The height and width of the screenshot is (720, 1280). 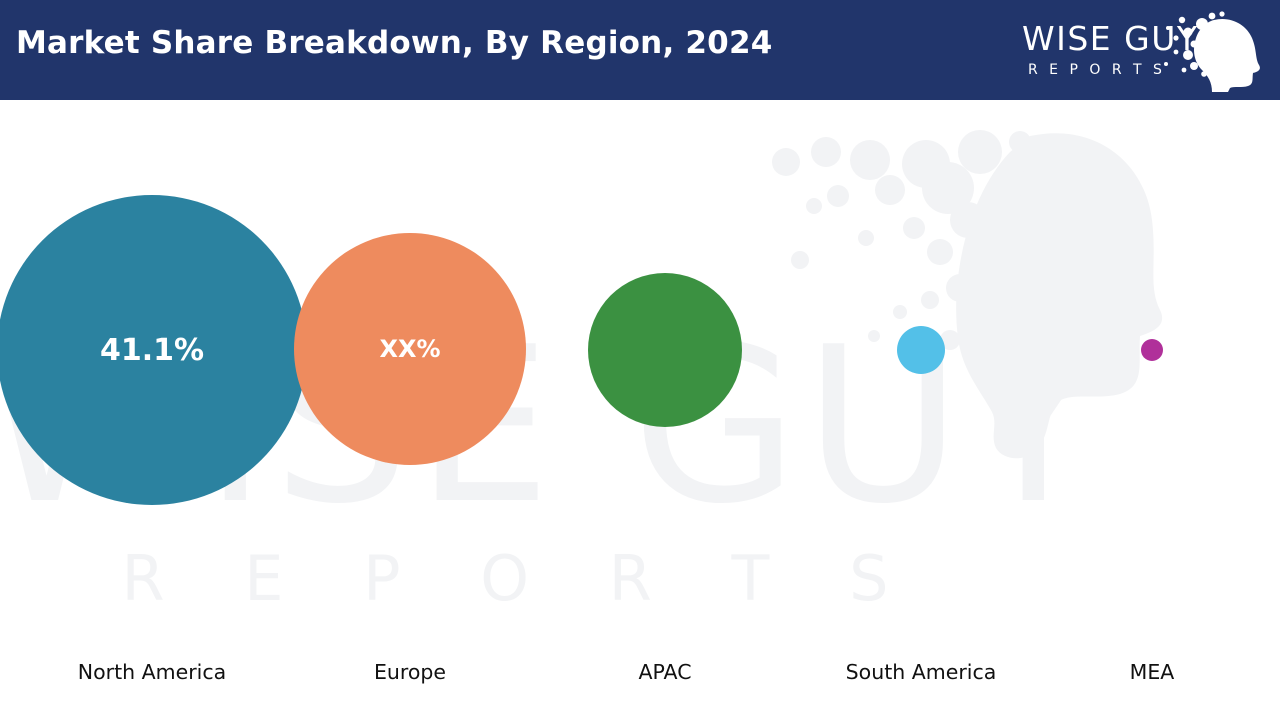 What do you see at coordinates (1152, 672) in the screenshot?
I see `axis-label-mea: MEA` at bounding box center [1152, 672].